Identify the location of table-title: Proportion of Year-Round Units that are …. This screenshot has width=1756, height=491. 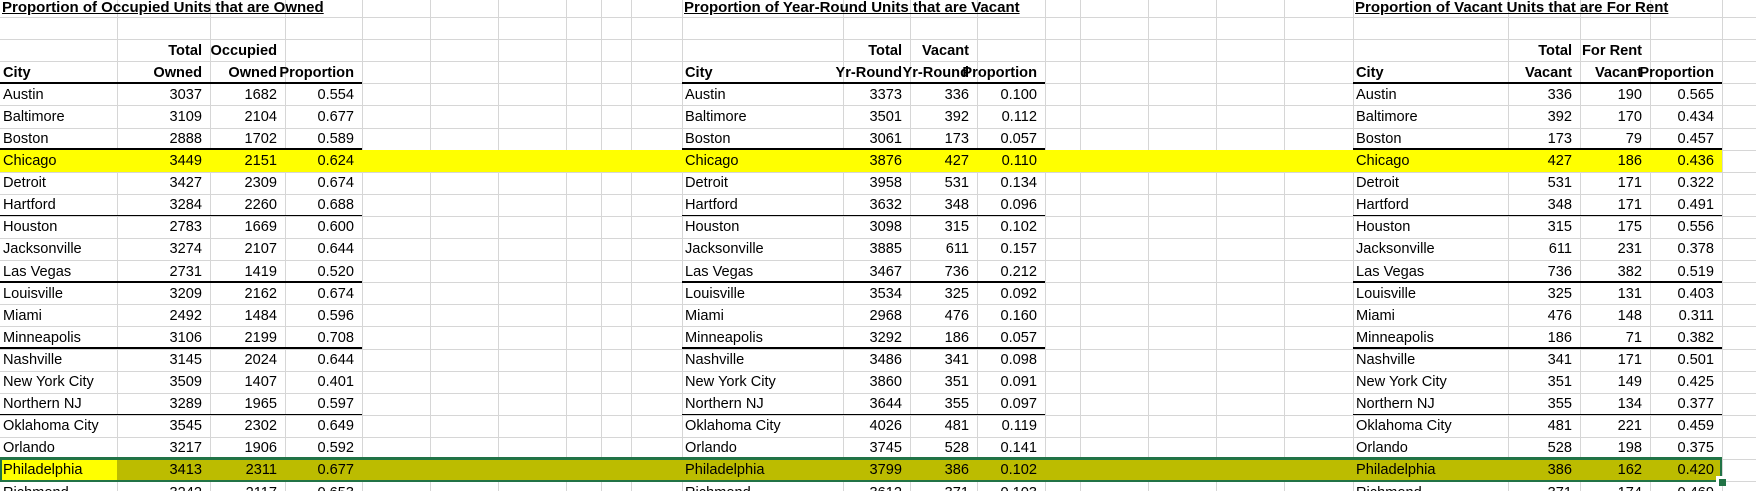
(852, 8).